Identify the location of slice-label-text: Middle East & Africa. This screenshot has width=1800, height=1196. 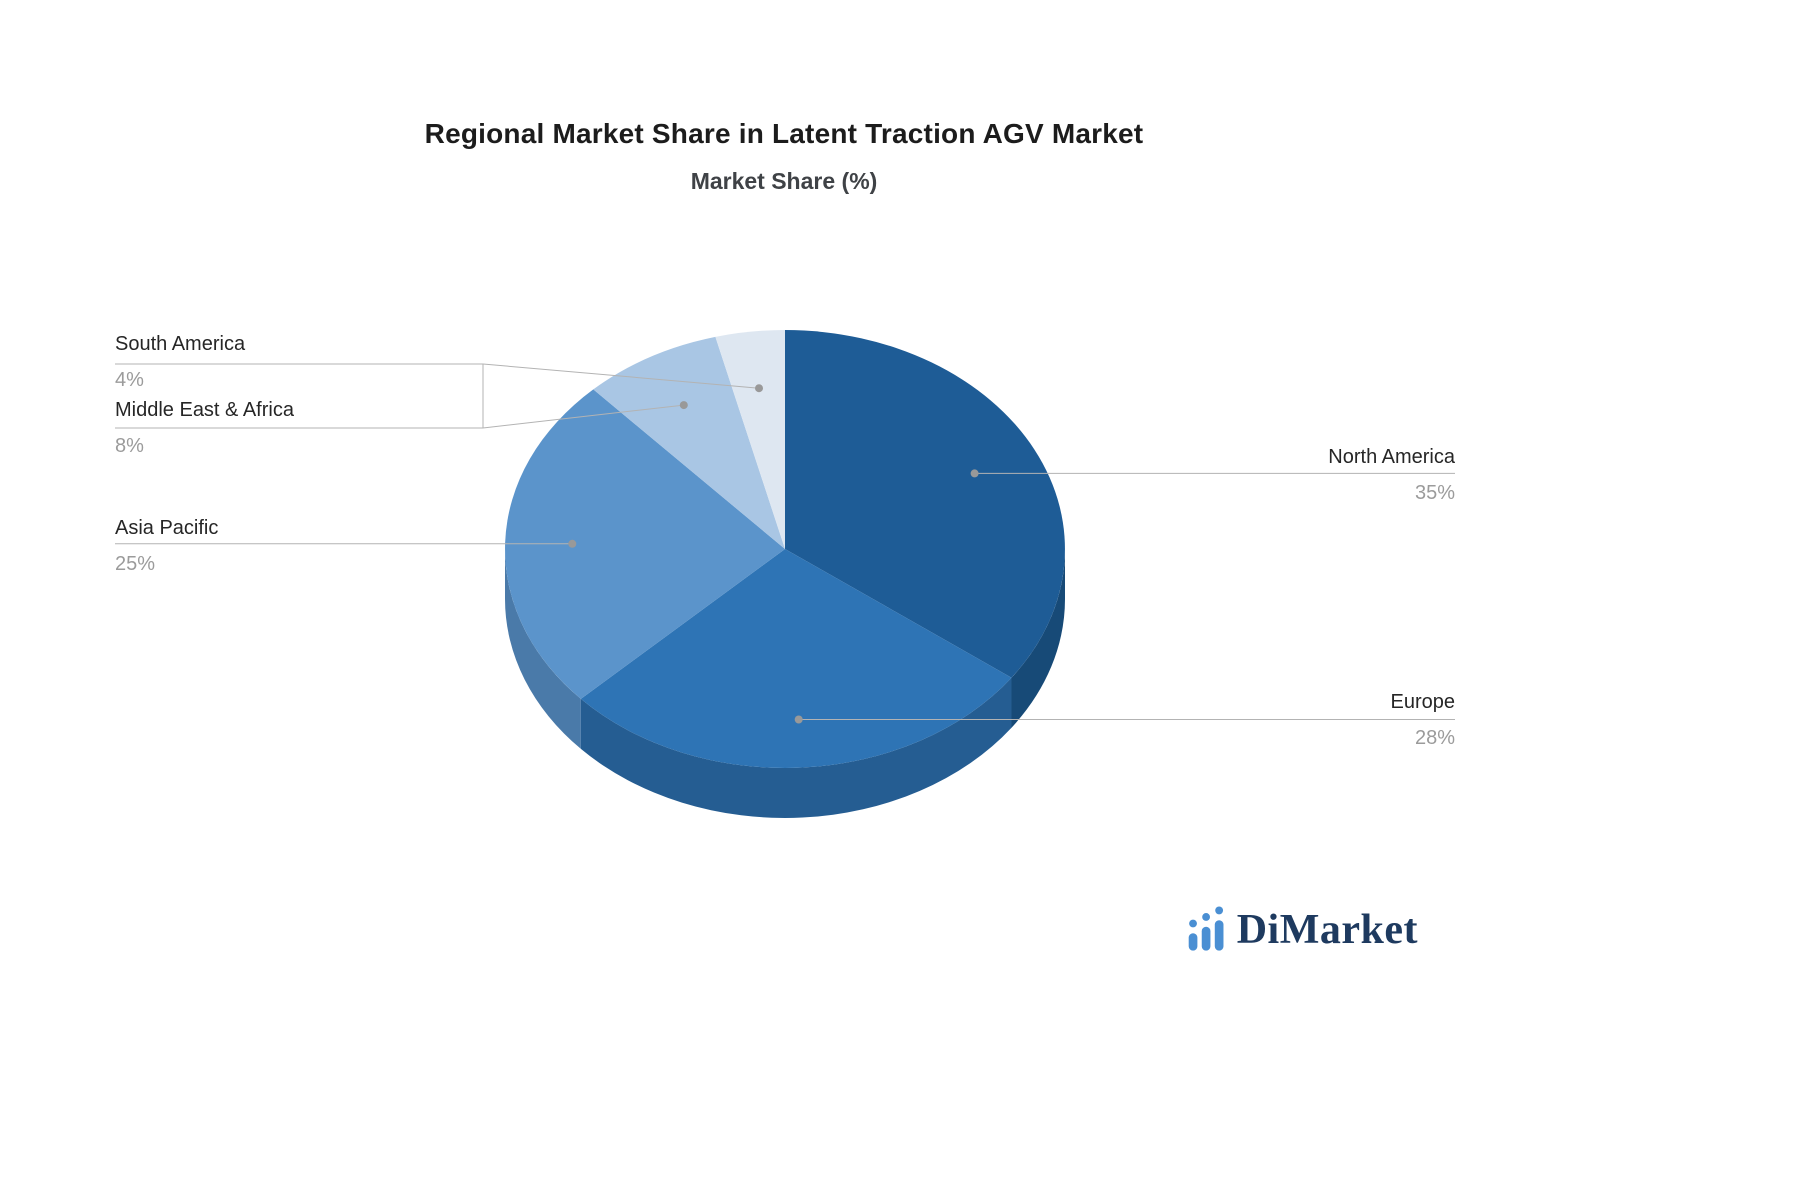
(204, 410).